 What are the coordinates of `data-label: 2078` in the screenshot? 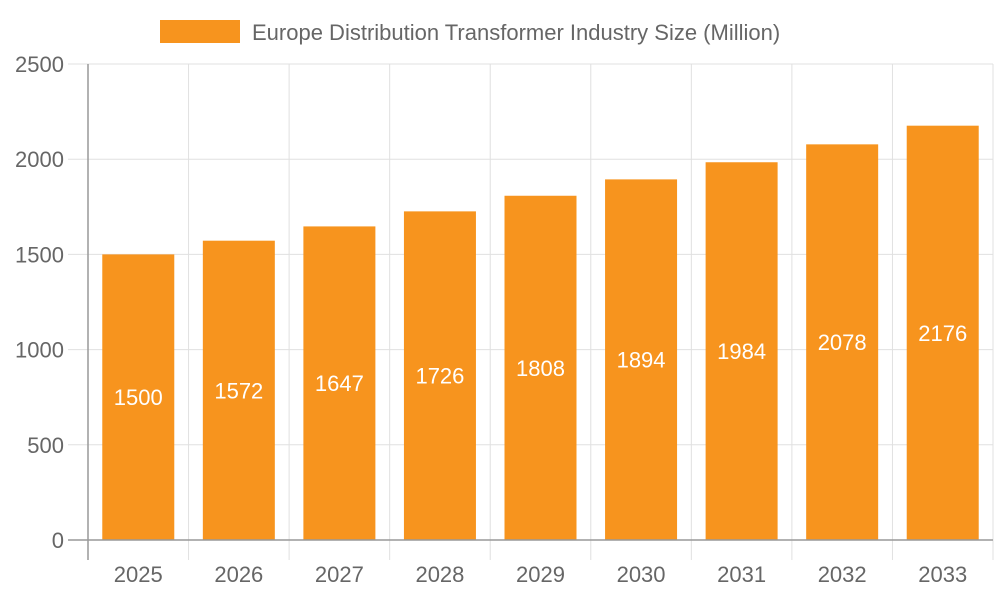 It's located at (842, 342).